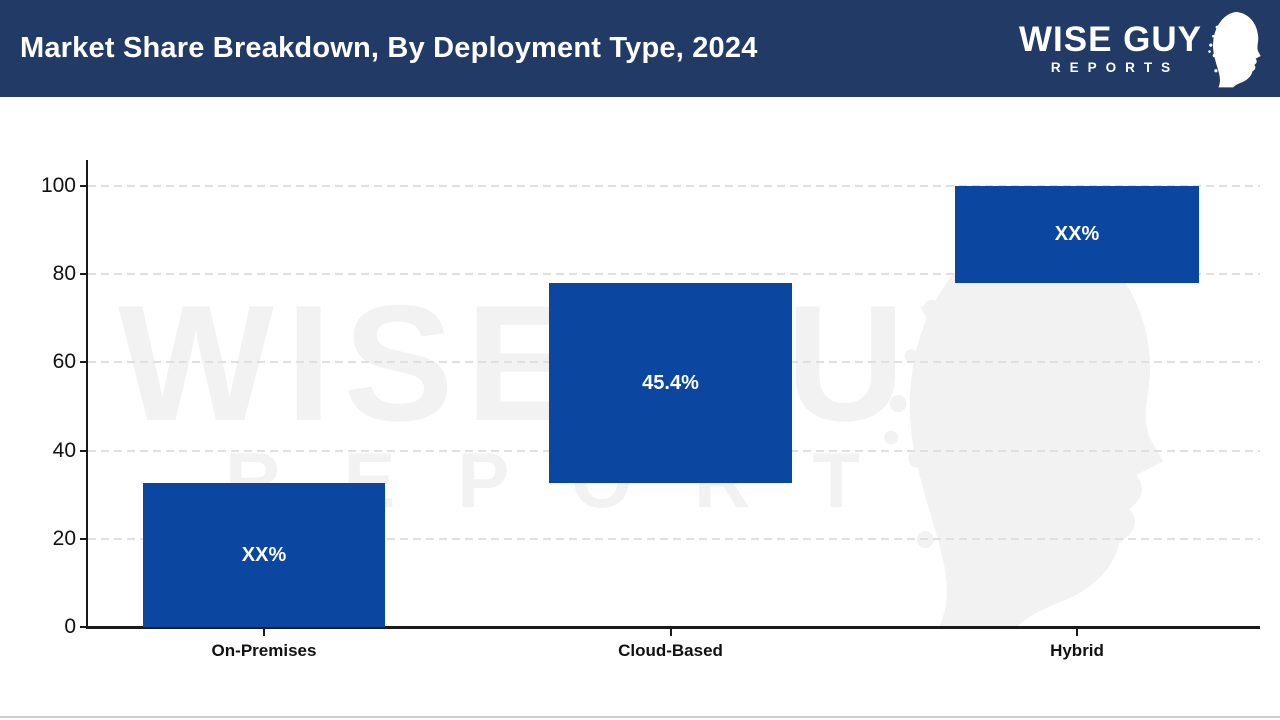 This screenshot has width=1280, height=720. I want to click on x-category-label: Cloud-Based, so click(670, 650).